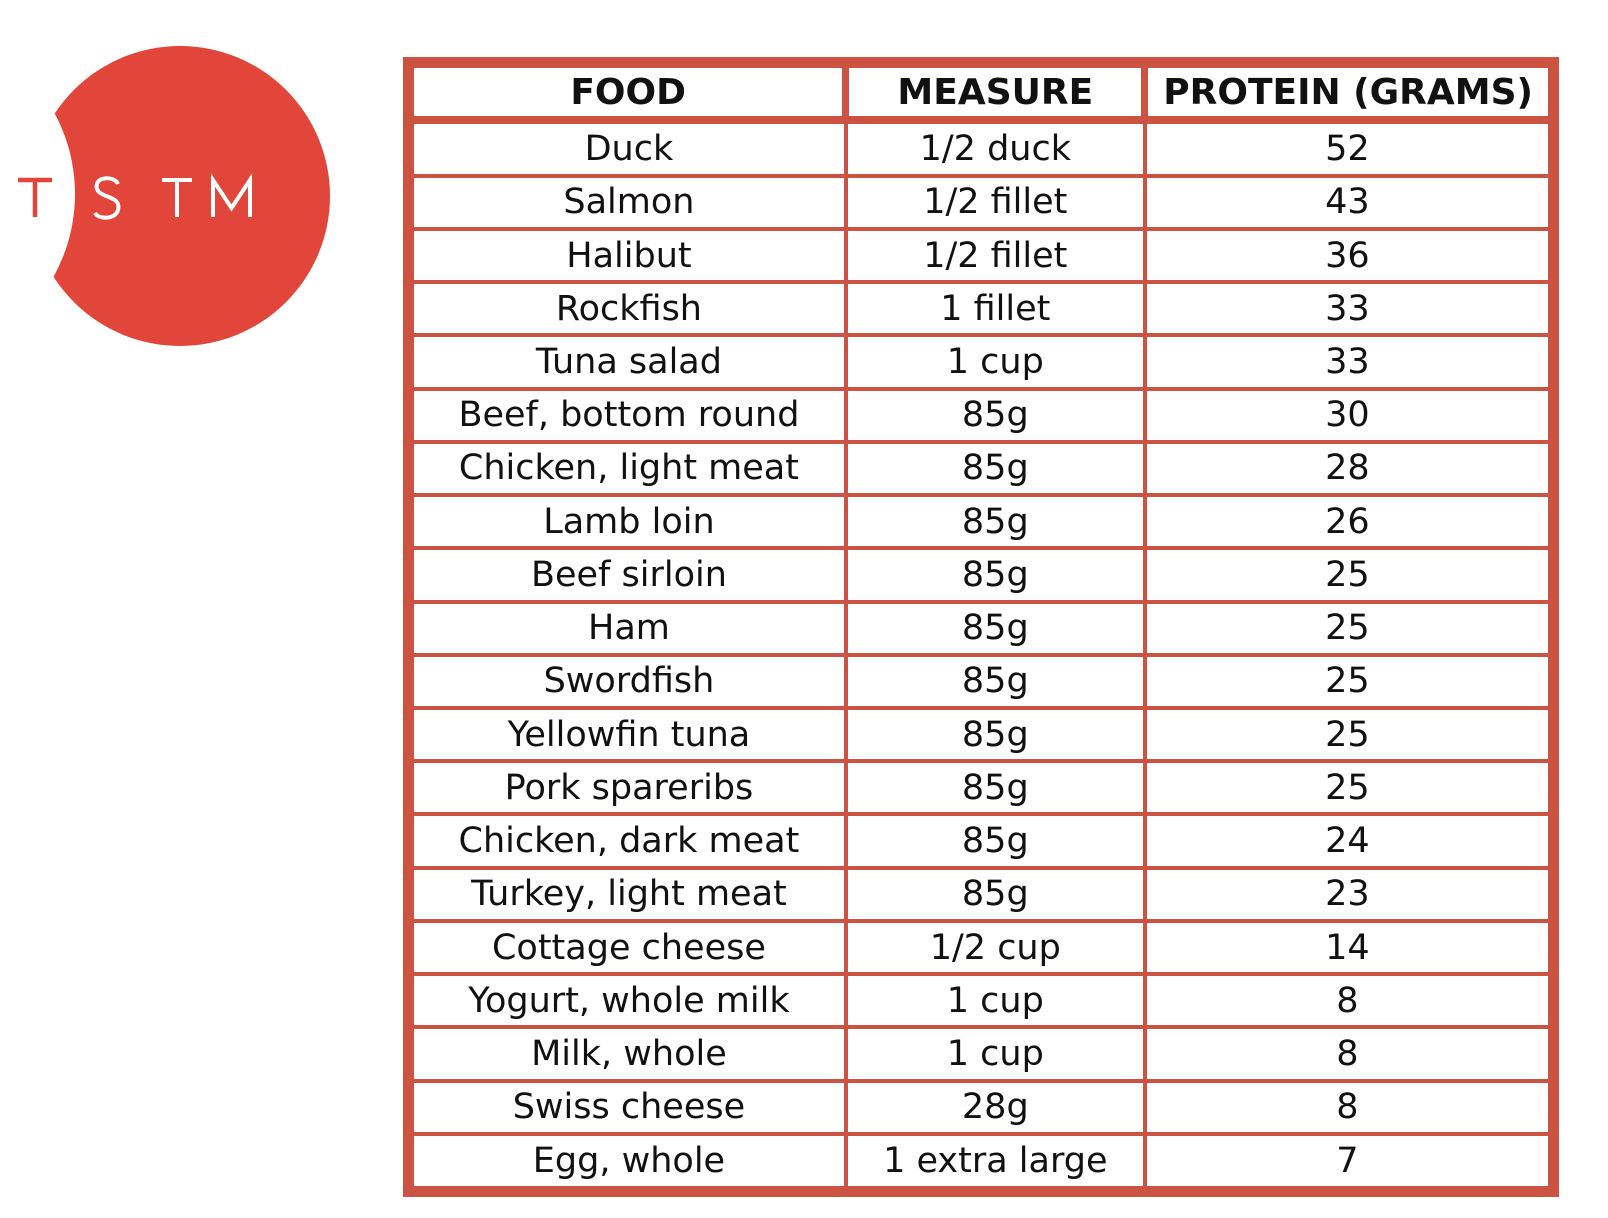  I want to click on food-cell: Turkey, light meat, so click(627, 894).